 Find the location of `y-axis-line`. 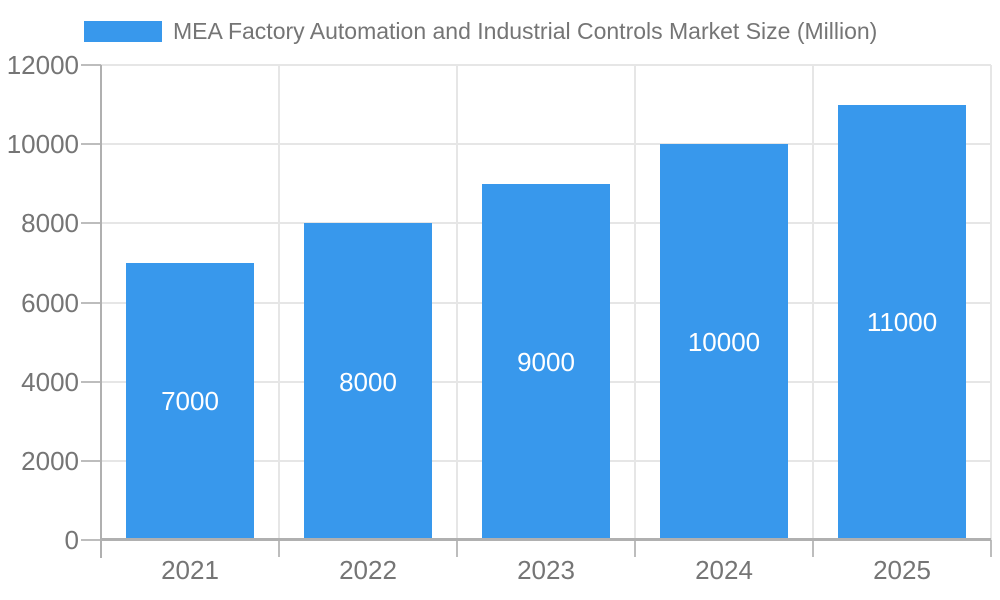

y-axis-line is located at coordinates (101, 311).